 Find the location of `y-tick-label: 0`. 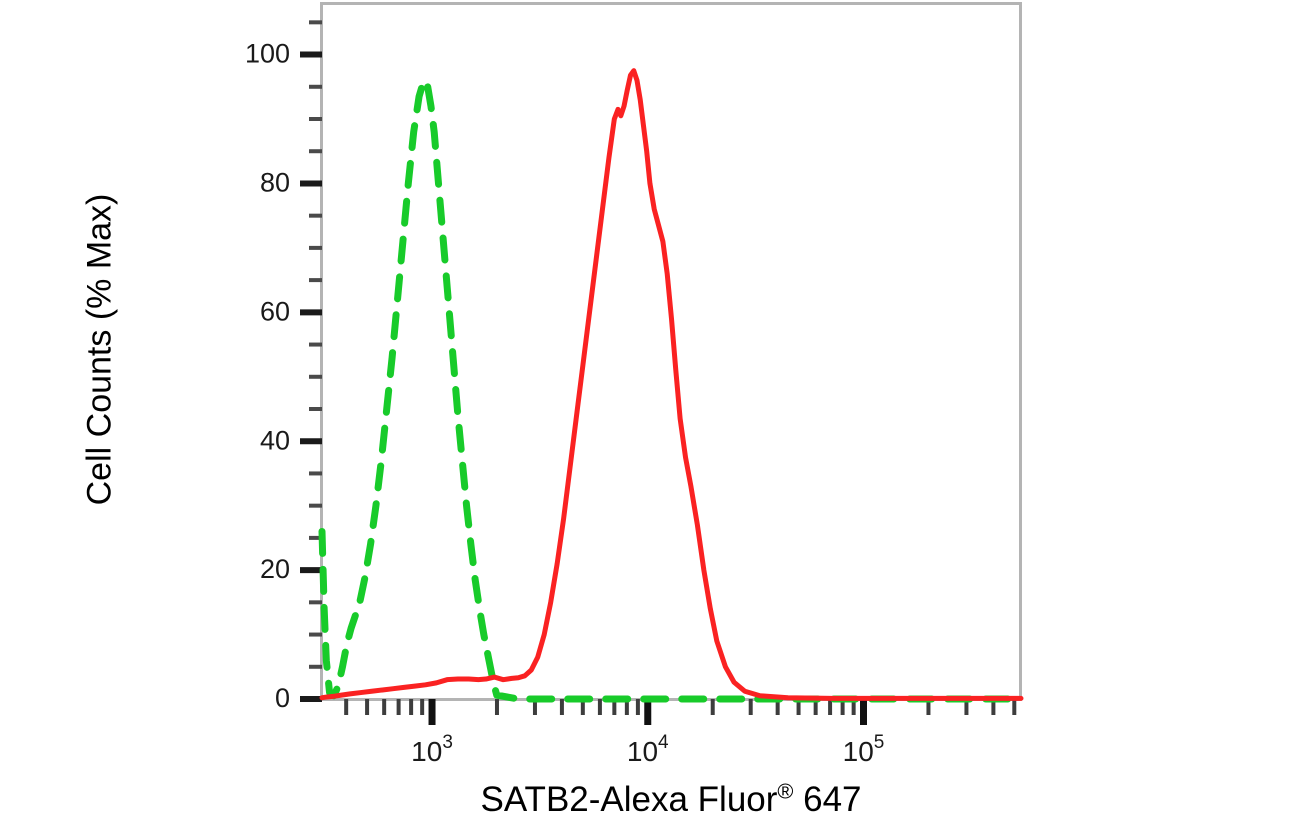

y-tick-label: 0 is located at coordinates (282, 698).